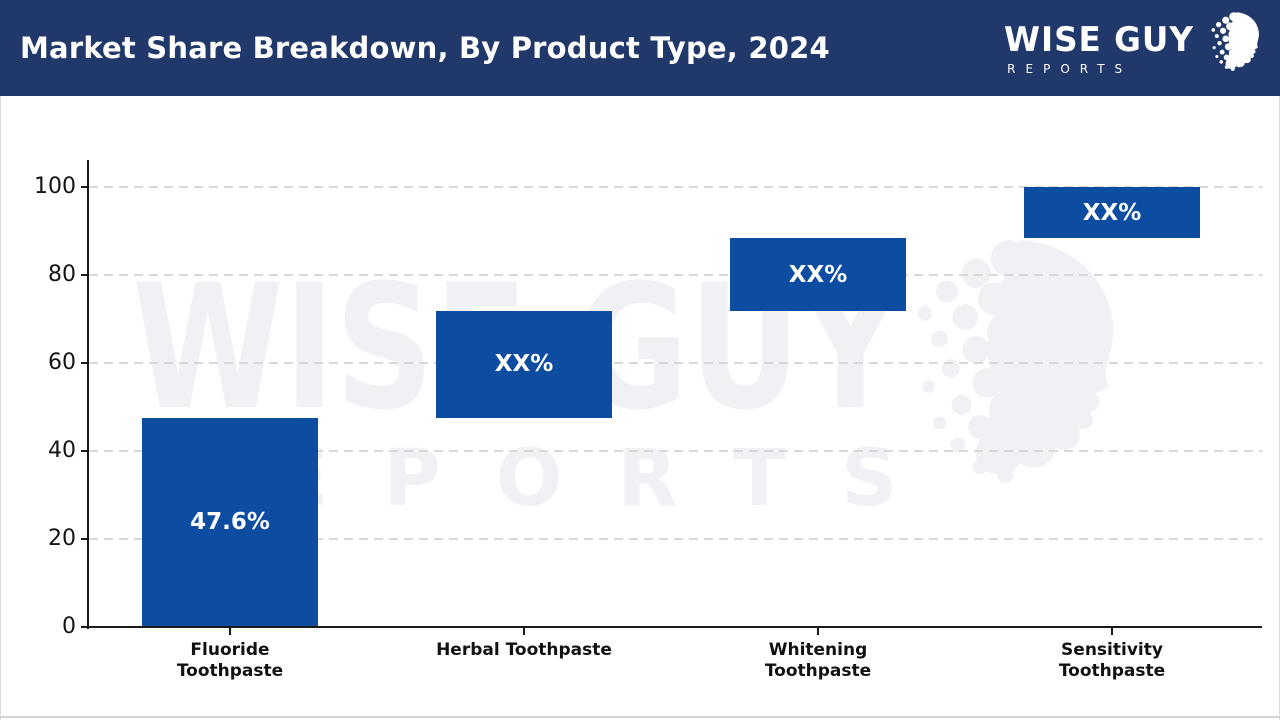  I want to click on watermark-head-icon, so click(1015, 361).